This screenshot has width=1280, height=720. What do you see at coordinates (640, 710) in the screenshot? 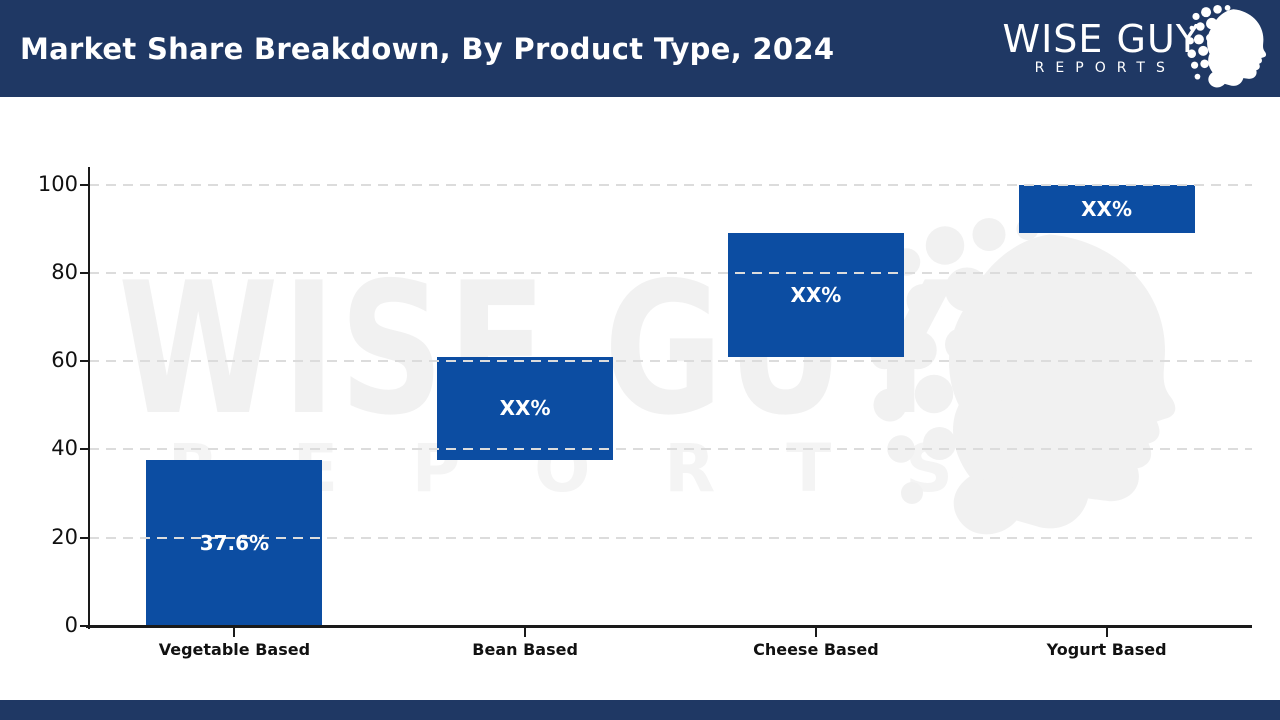
I see `footer-bar` at bounding box center [640, 710].